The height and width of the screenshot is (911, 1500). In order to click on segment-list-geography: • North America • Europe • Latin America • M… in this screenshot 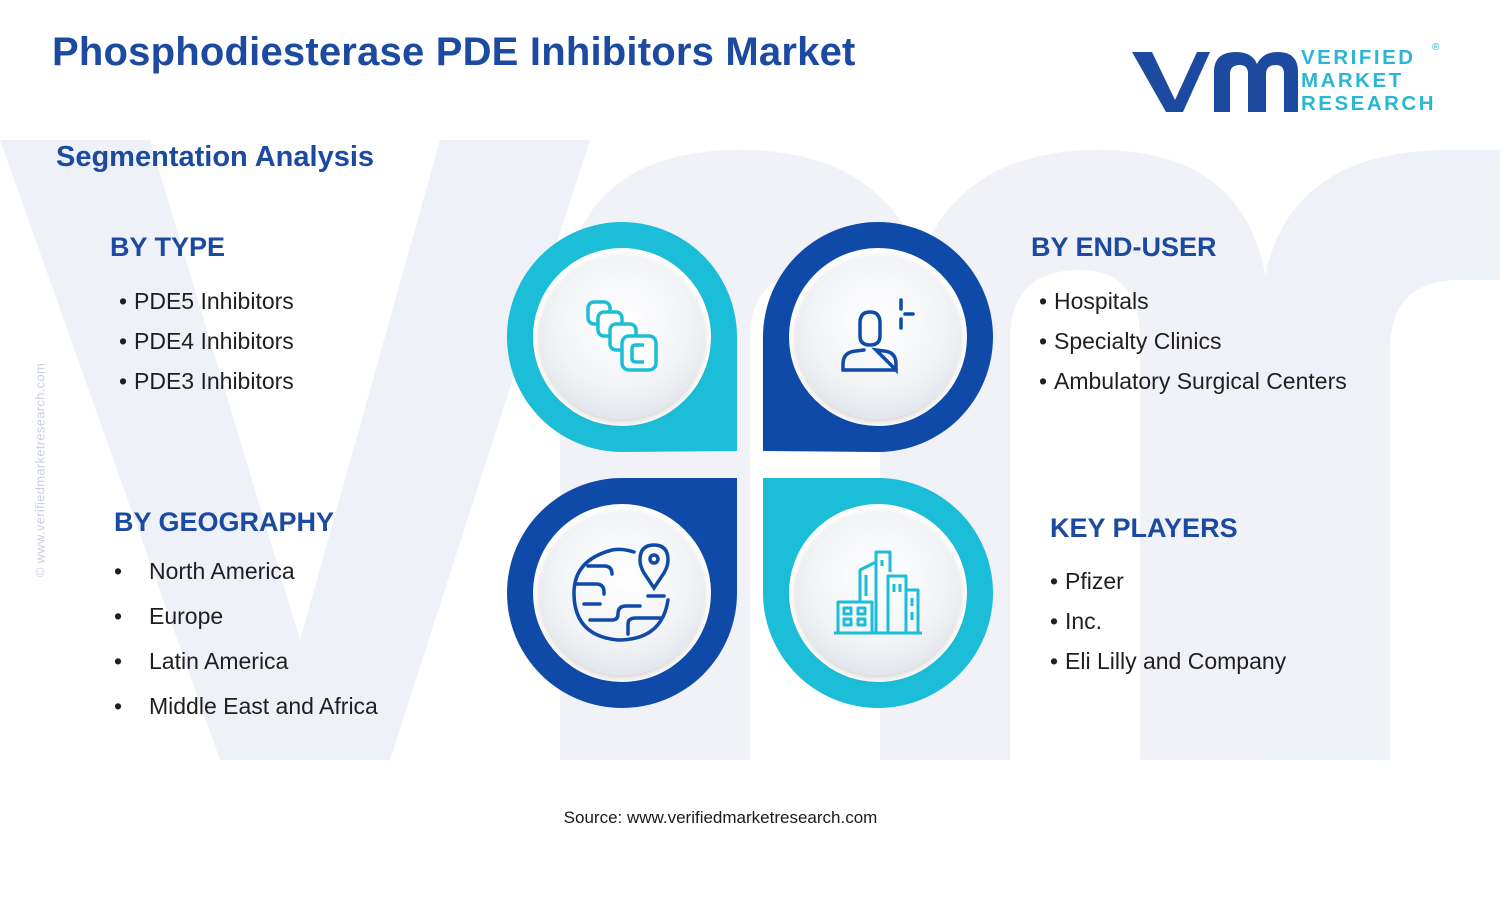, I will do `click(246, 639)`.